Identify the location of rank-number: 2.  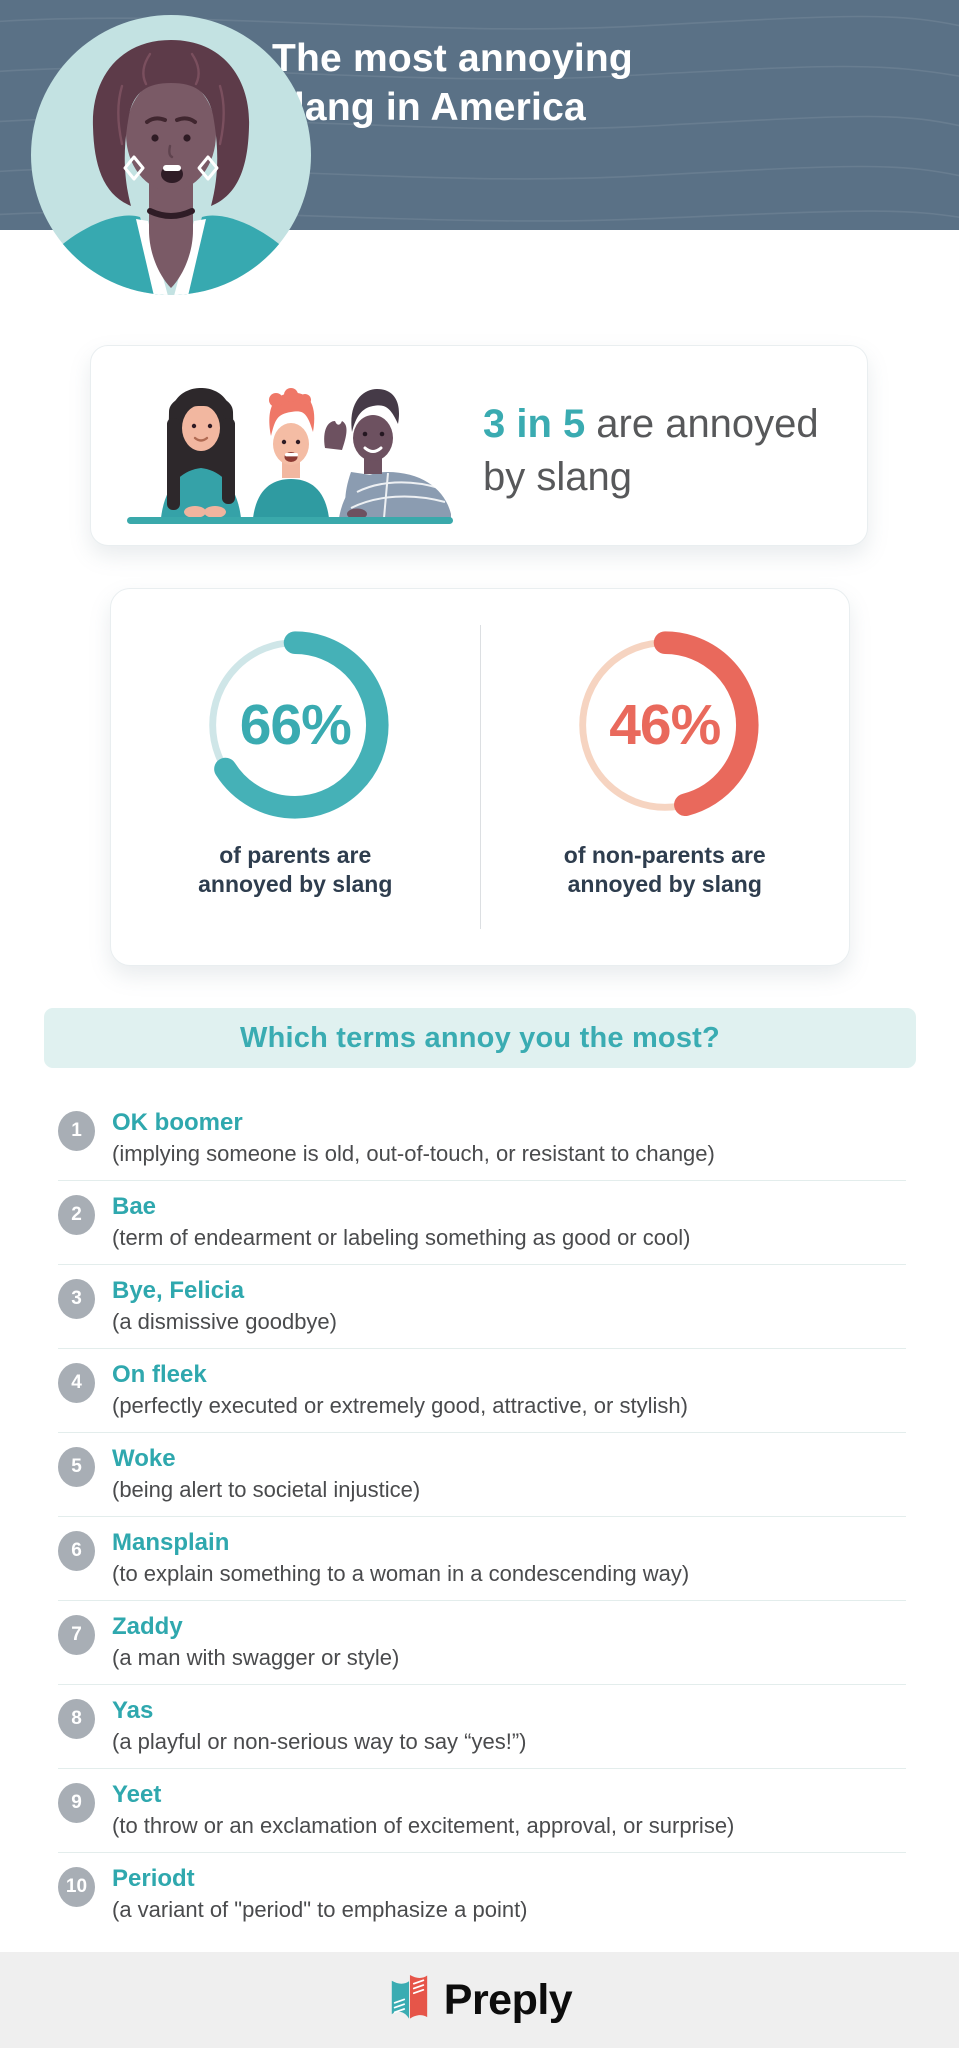
(76, 1214).